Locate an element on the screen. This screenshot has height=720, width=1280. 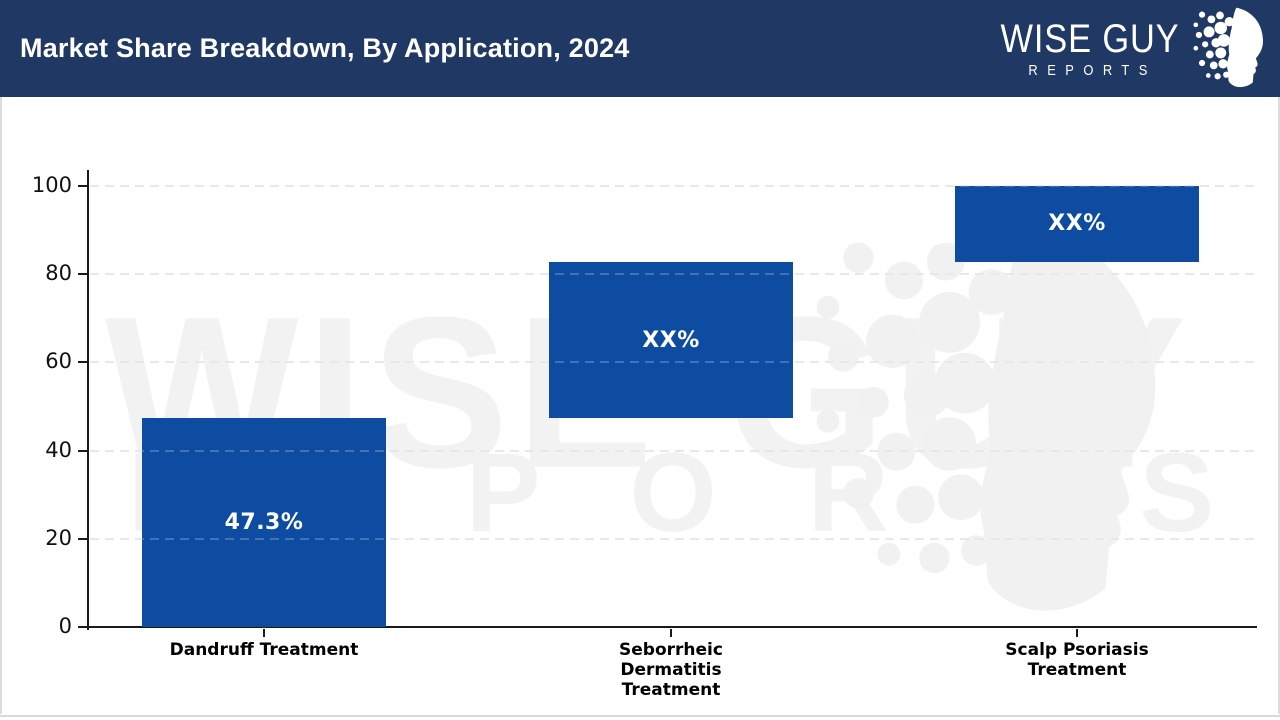
brand-name: WISE GUY is located at coordinates (1090, 38).